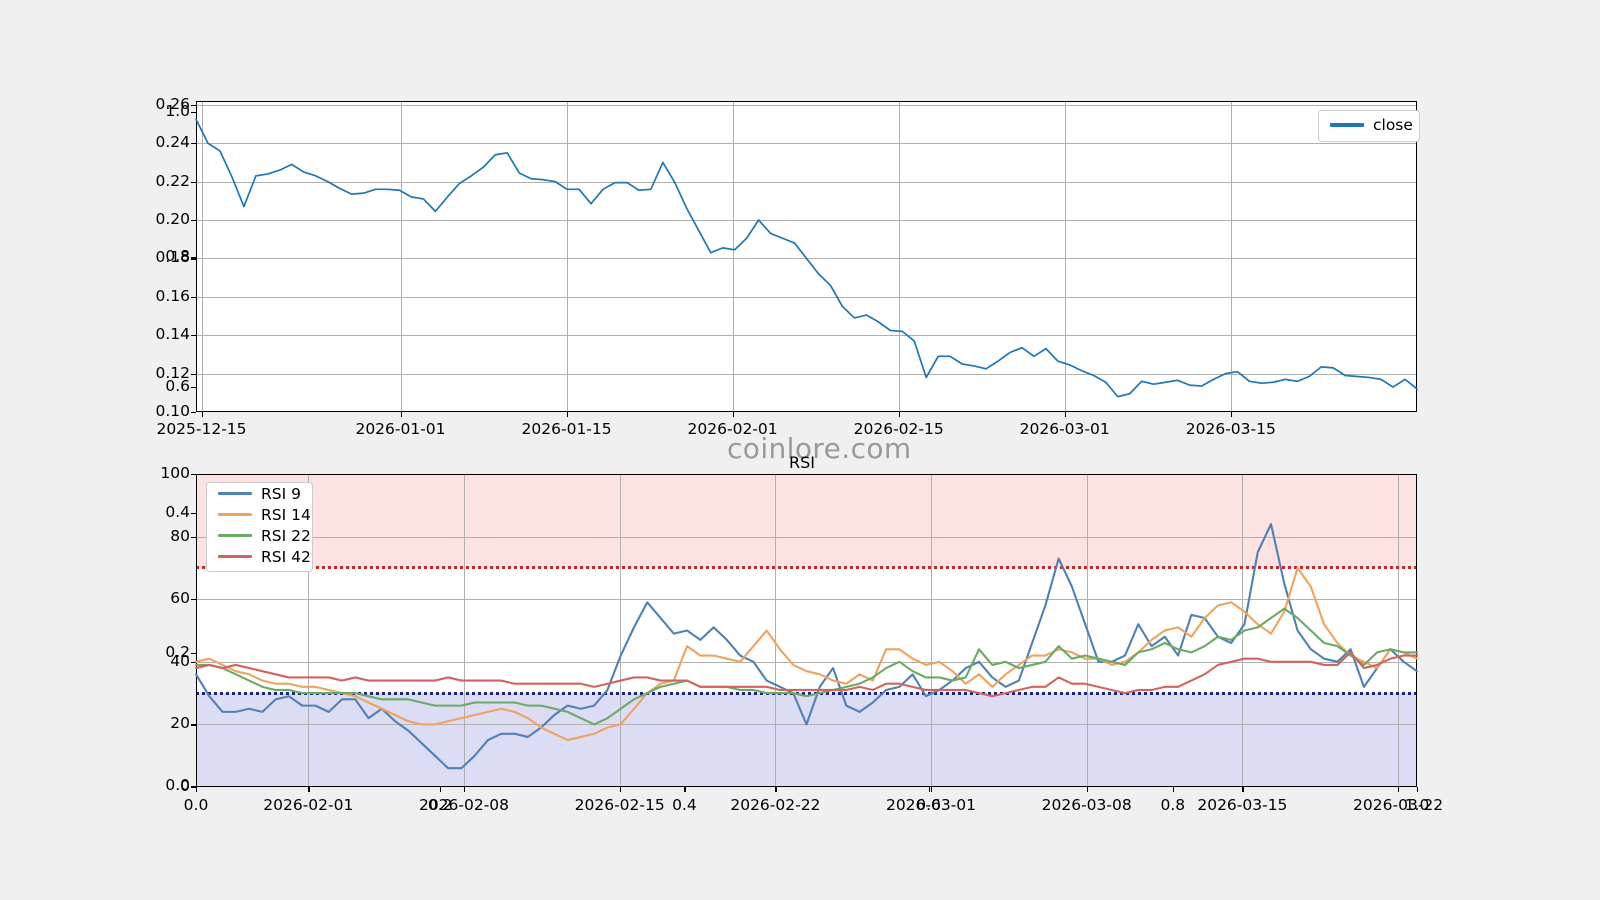  Describe the element at coordinates (898, 429) in the screenshot. I see `price-x-tick-label: 2026-02-15` at that location.